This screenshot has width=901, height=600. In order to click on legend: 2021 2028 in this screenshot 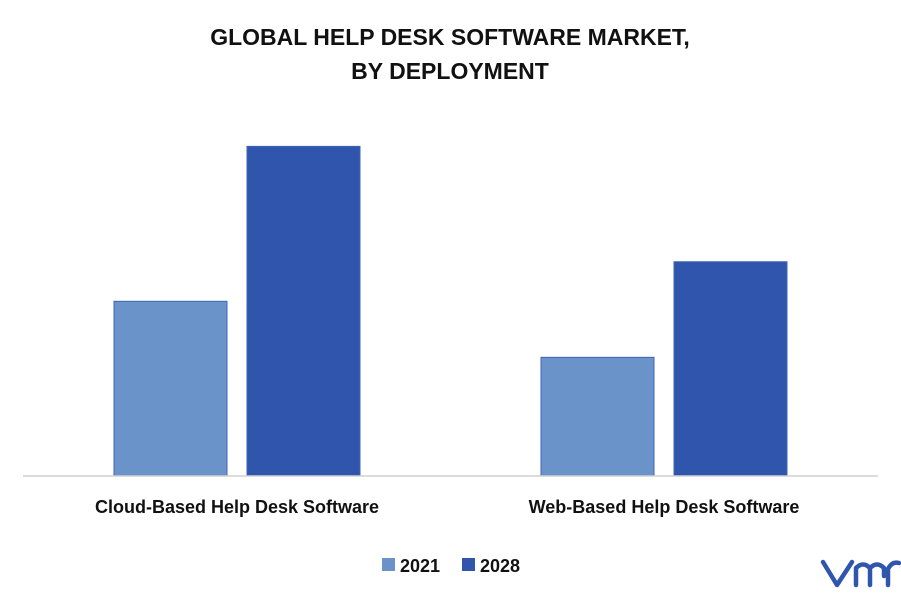, I will do `click(451, 566)`.